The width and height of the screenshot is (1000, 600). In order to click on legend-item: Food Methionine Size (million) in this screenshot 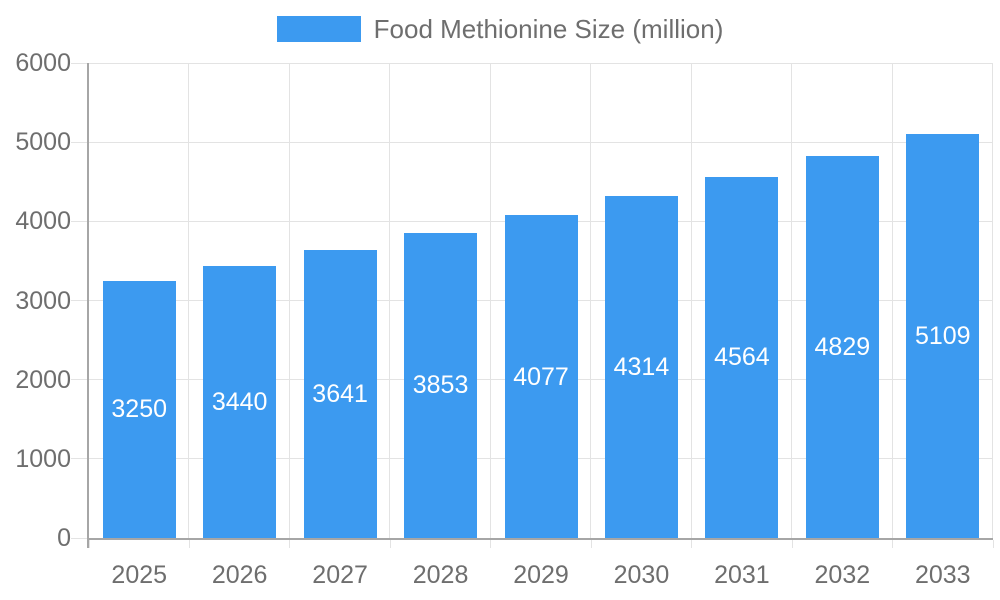, I will do `click(500, 29)`.